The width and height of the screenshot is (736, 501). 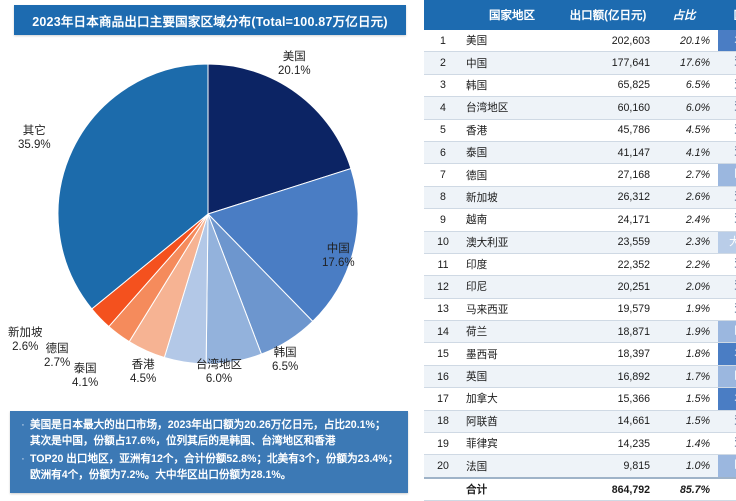 What do you see at coordinates (219, 379) in the screenshot?
I see `pie-label-percent: 6.0%` at bounding box center [219, 379].